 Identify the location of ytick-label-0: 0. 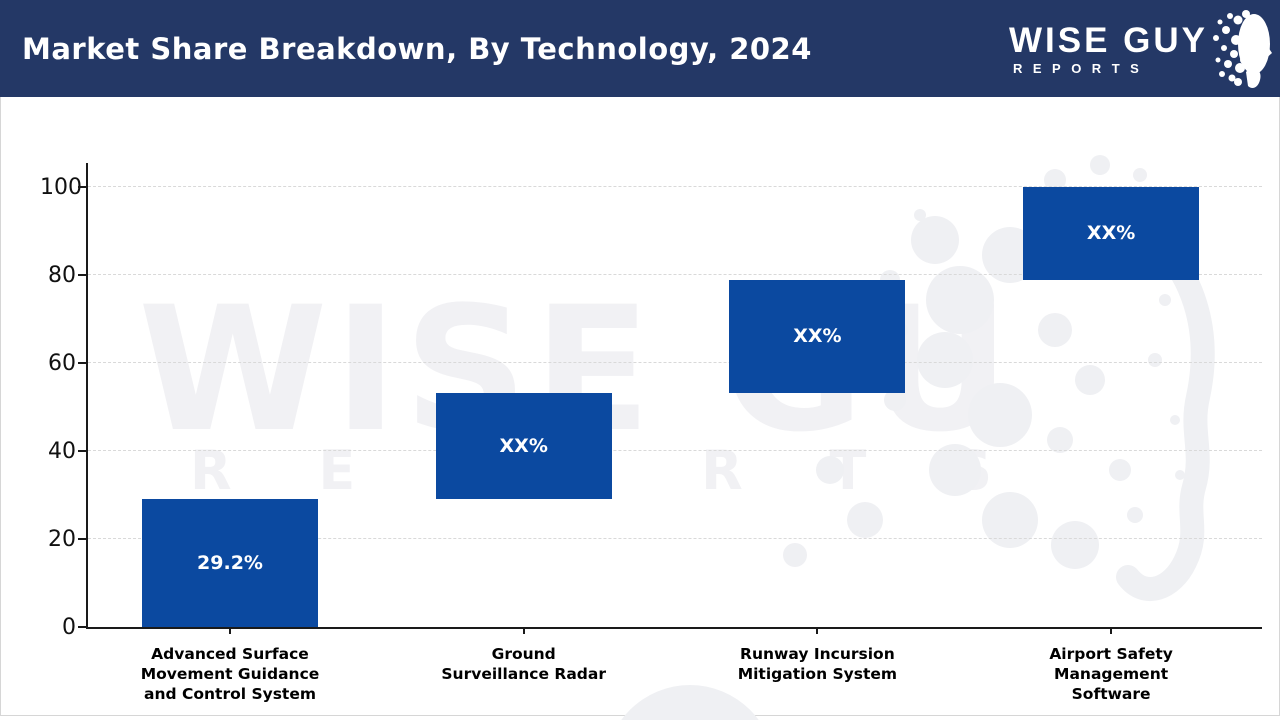
(69, 627).